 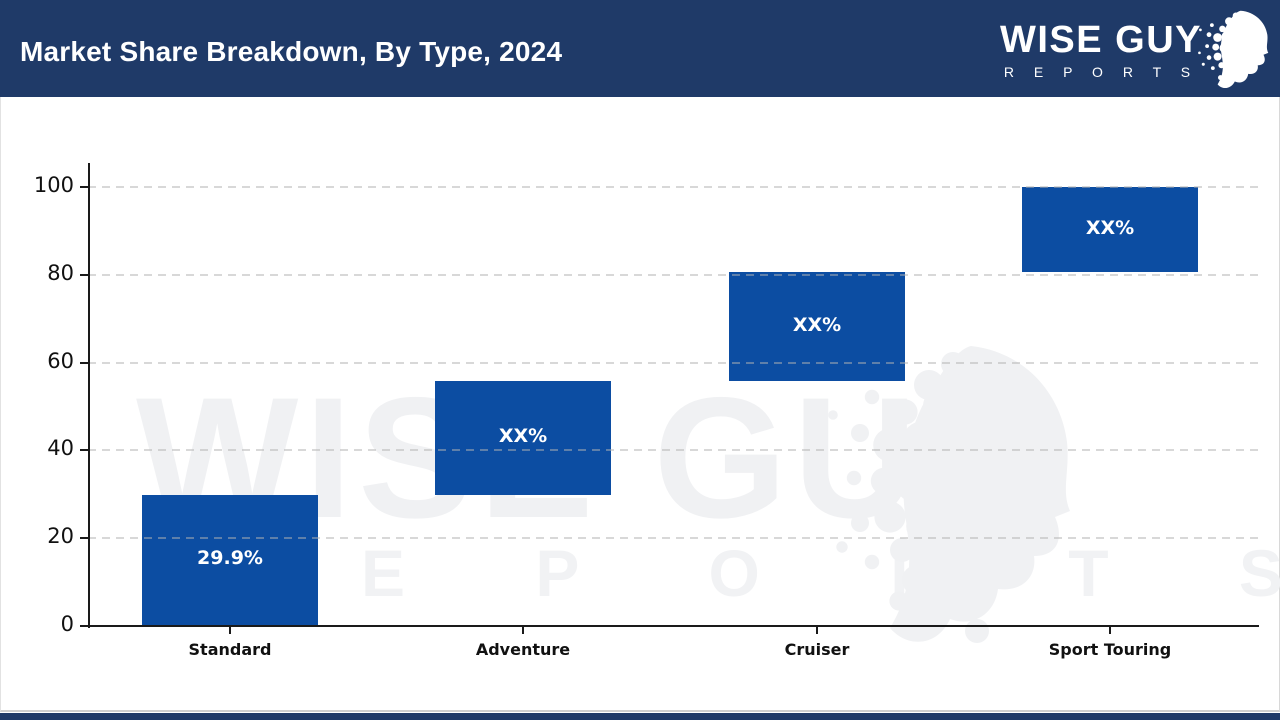 I want to click on brand-name: WISE GUY, so click(x=1100, y=39).